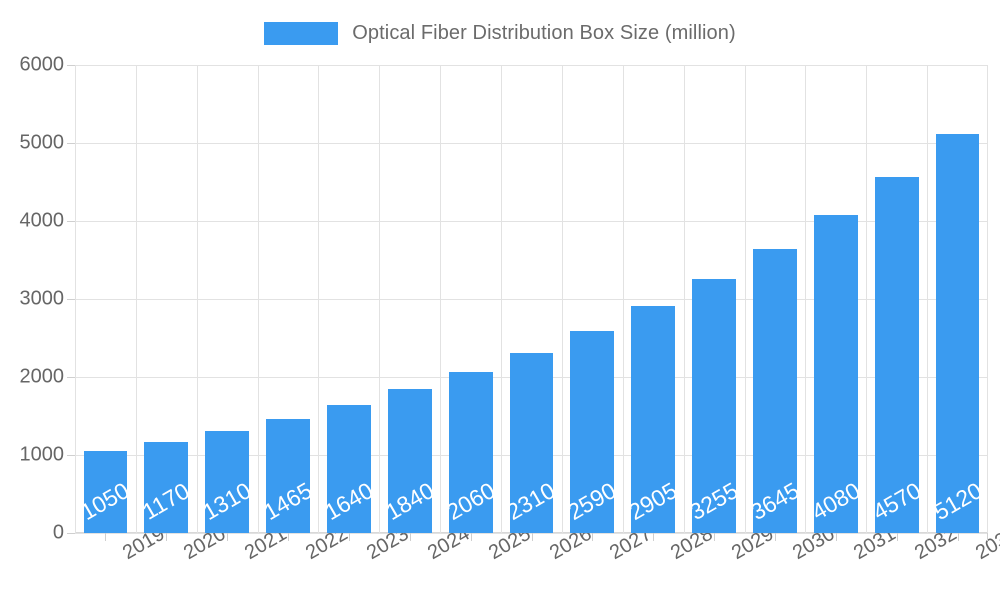 This screenshot has width=1000, height=600. I want to click on bar: 1465, so click(287, 475).